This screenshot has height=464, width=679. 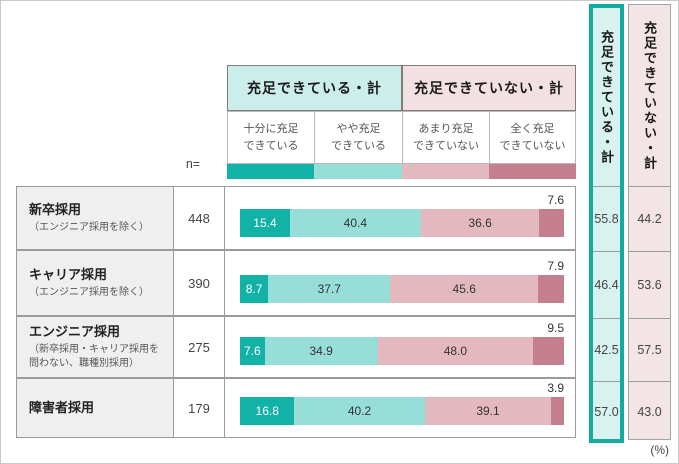 What do you see at coordinates (55, 210) in the screenshot?
I see `category-label: 新卒採用` at bounding box center [55, 210].